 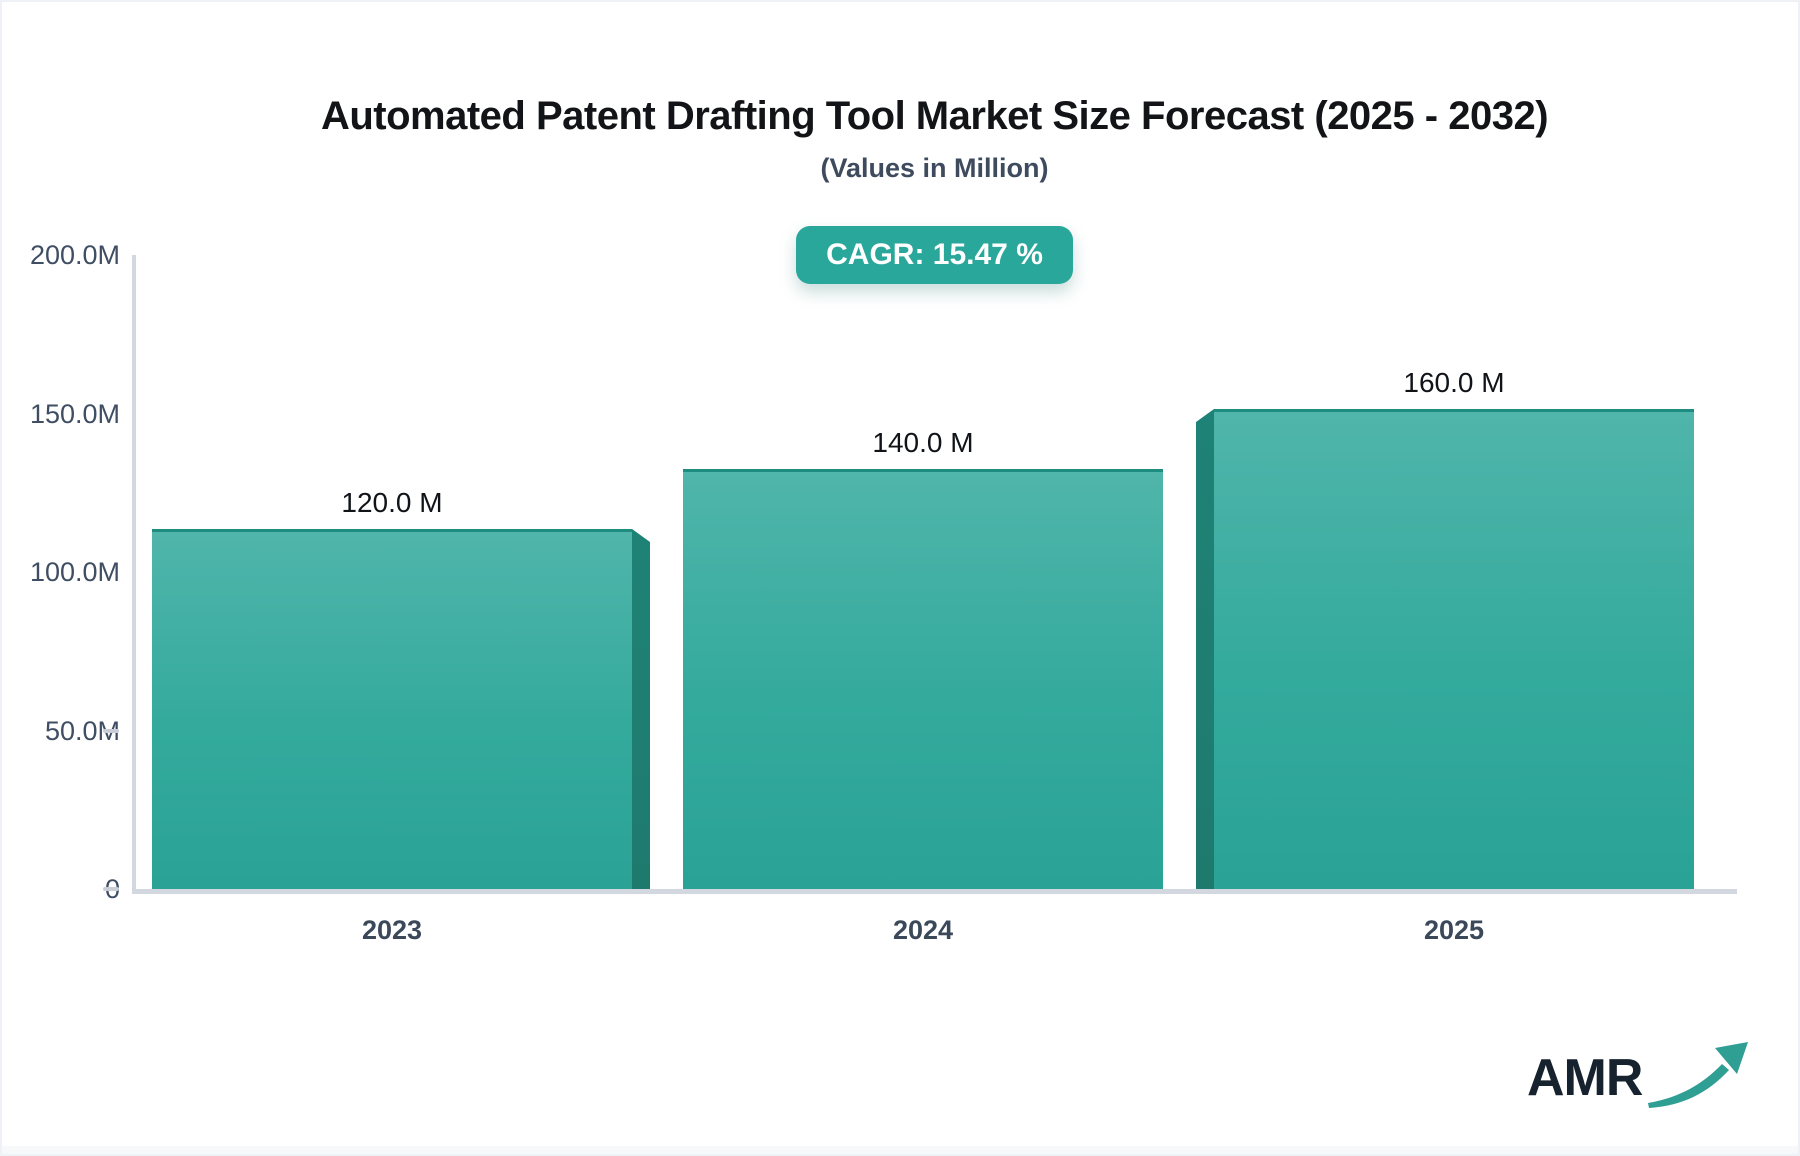 What do you see at coordinates (74, 413) in the screenshot?
I see `y-axis-tick-label: 150.0M` at bounding box center [74, 413].